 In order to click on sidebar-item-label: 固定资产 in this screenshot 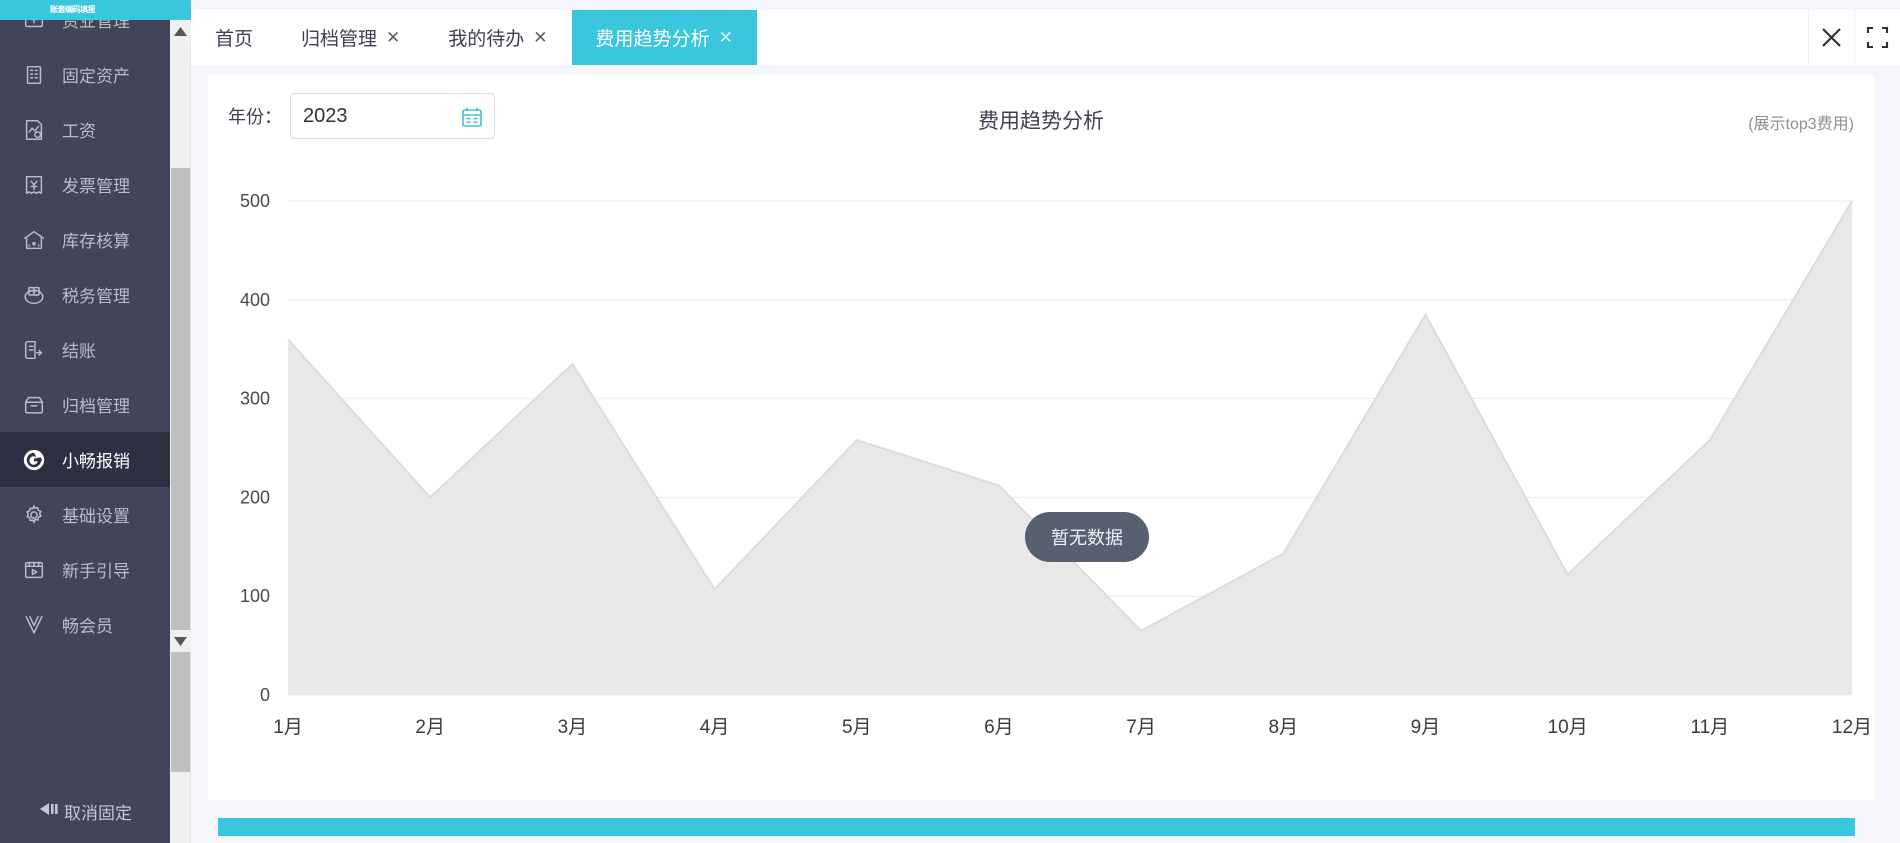, I will do `click(96, 76)`.